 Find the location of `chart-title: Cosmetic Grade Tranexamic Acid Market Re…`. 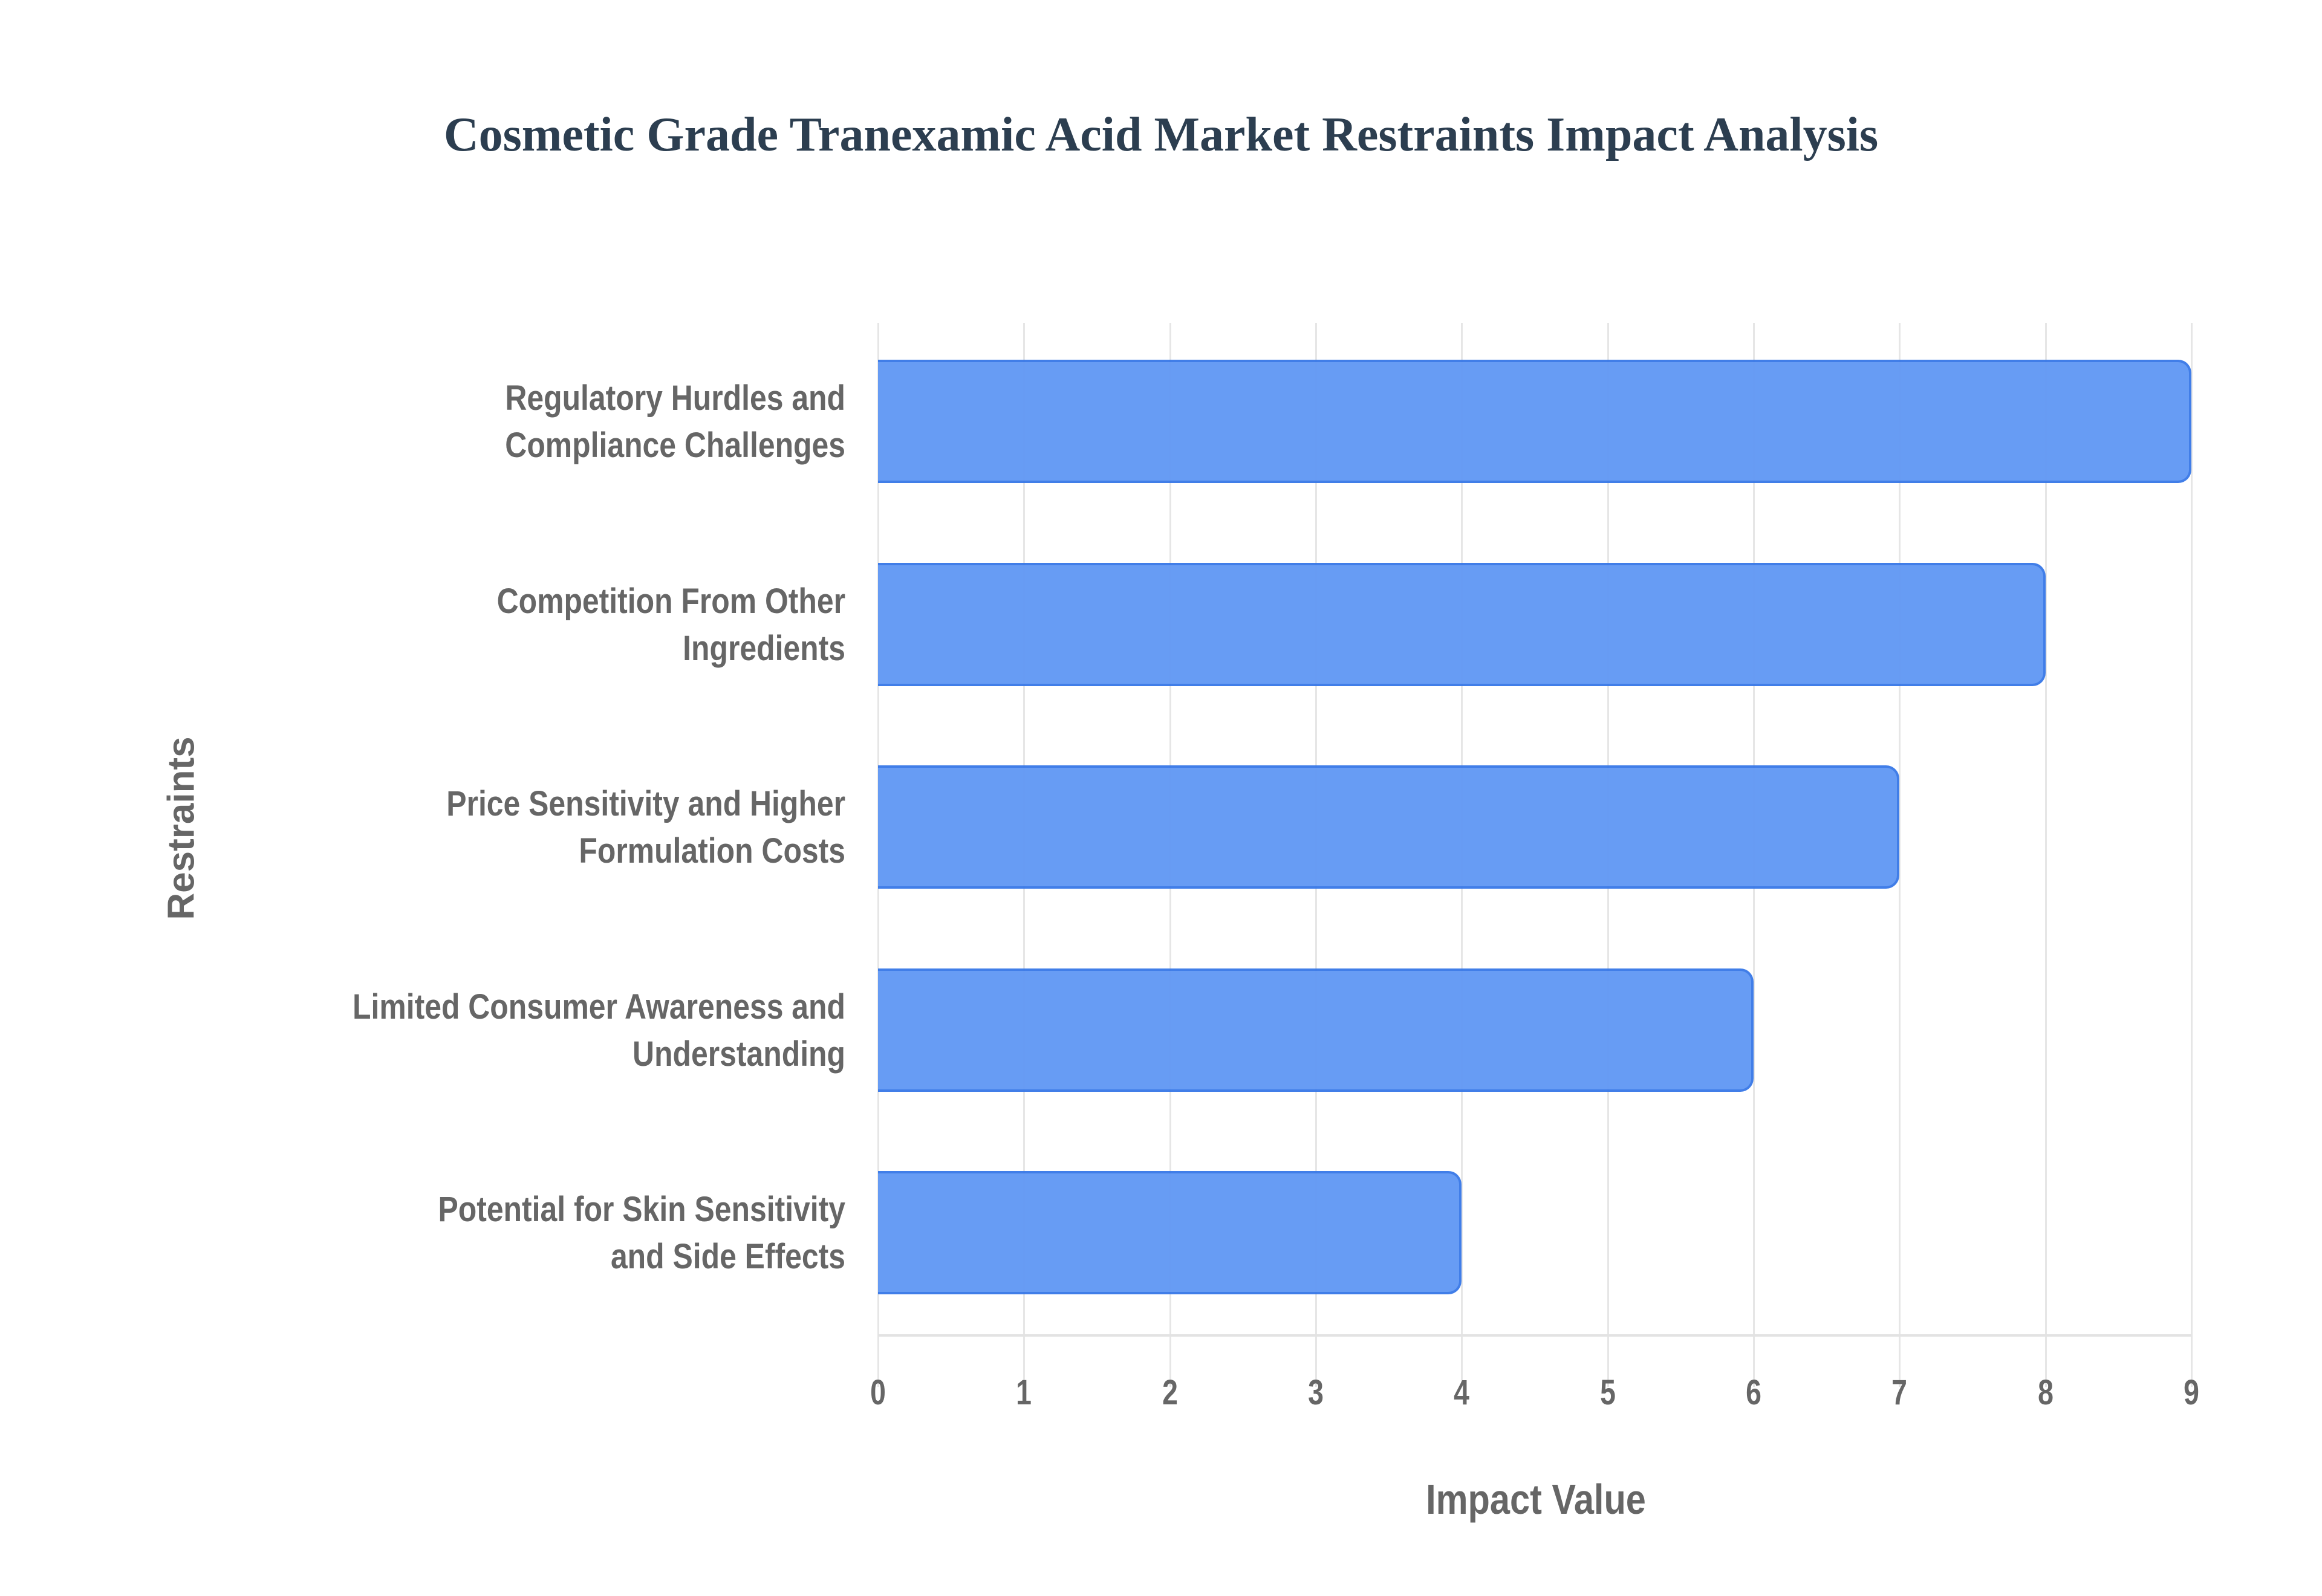

chart-title: Cosmetic Grade Tranexamic Acid Market Re… is located at coordinates (1161, 134).